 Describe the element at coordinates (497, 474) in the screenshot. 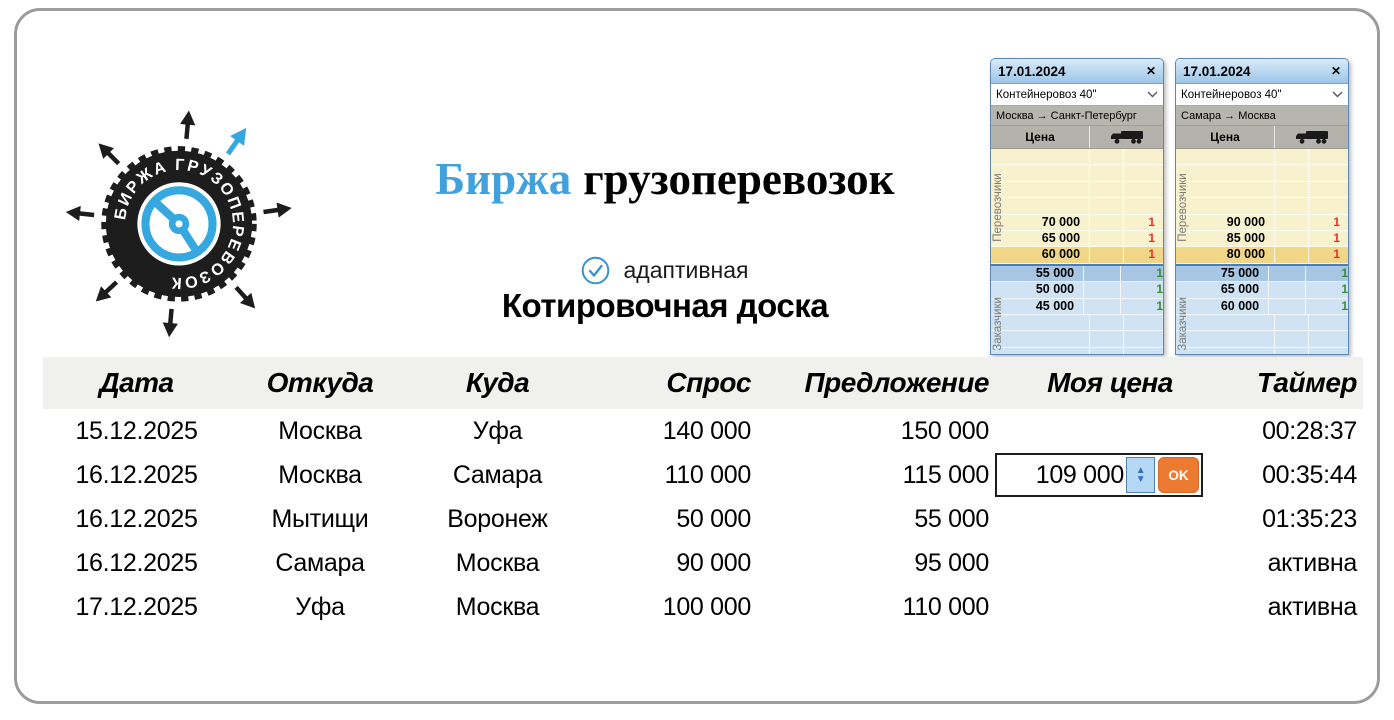

I see `cell-to: Самара` at that location.